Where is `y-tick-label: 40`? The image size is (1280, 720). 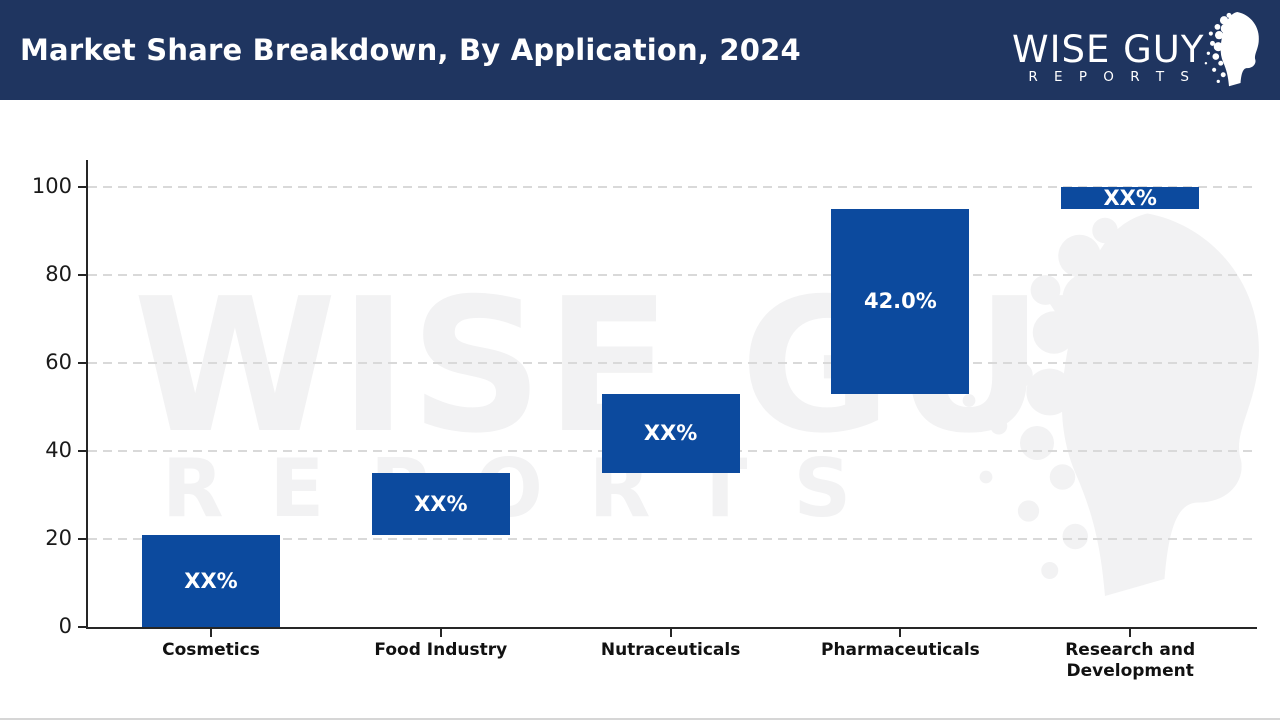 y-tick-label: 40 is located at coordinates (58, 450).